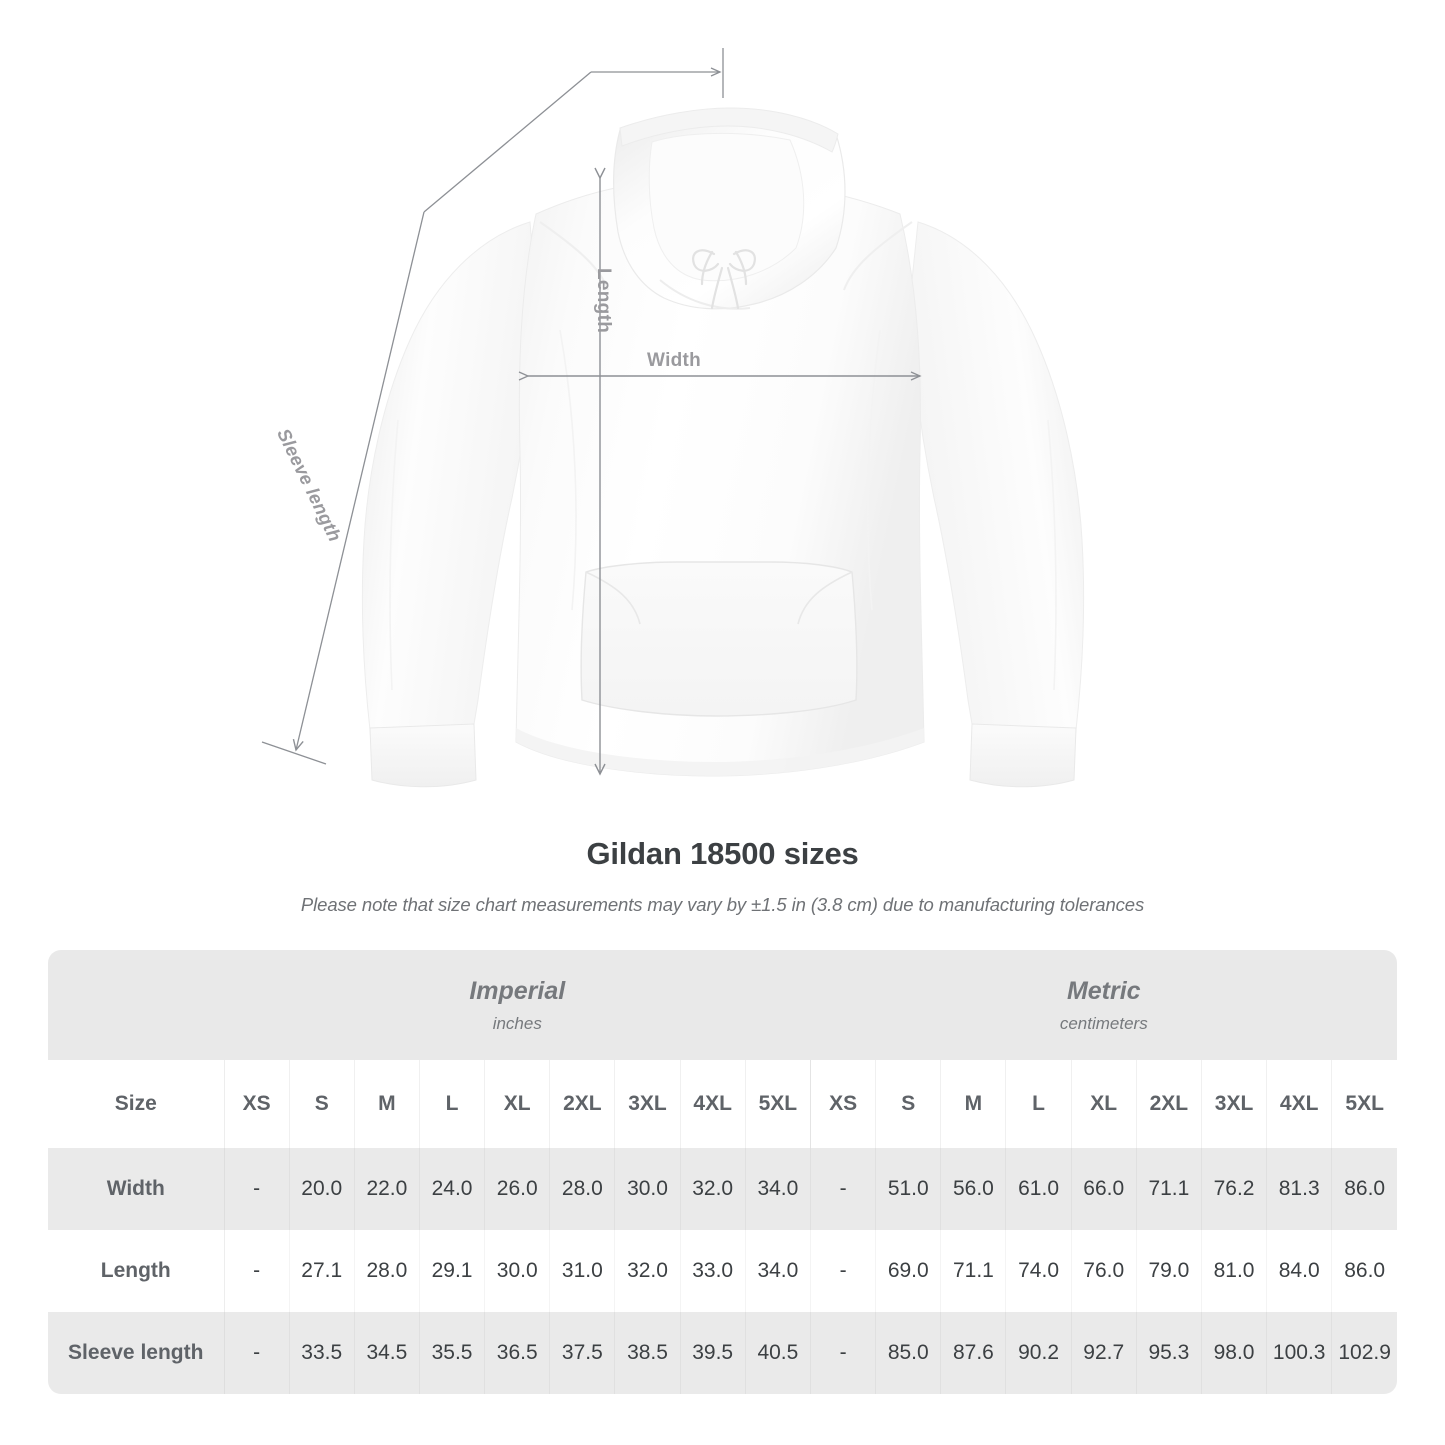 Image resolution: width=1445 pixels, height=1445 pixels. Describe the element at coordinates (713, 1353) in the screenshot. I see `cell-imperial: 39.5` at that location.